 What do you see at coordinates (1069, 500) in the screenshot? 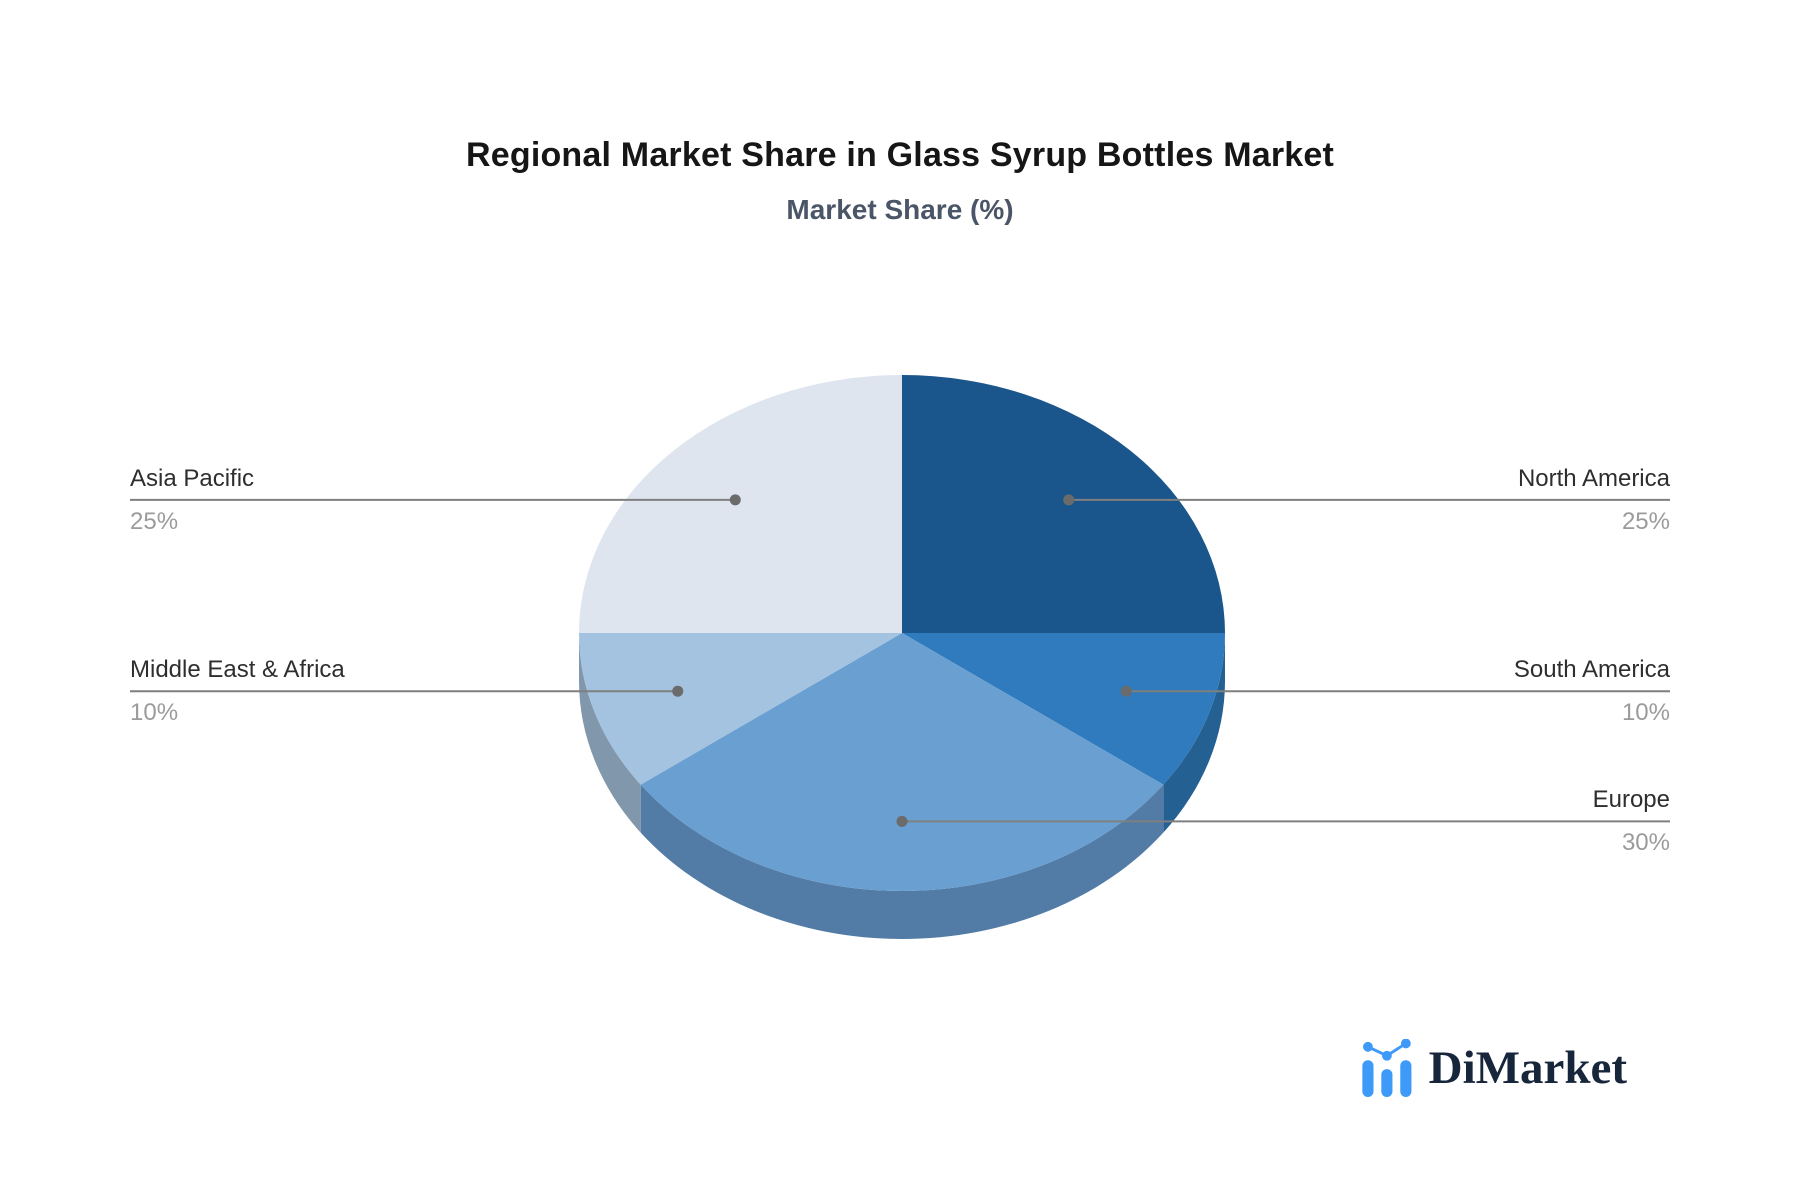
I see `connector-dot-north-america` at bounding box center [1069, 500].